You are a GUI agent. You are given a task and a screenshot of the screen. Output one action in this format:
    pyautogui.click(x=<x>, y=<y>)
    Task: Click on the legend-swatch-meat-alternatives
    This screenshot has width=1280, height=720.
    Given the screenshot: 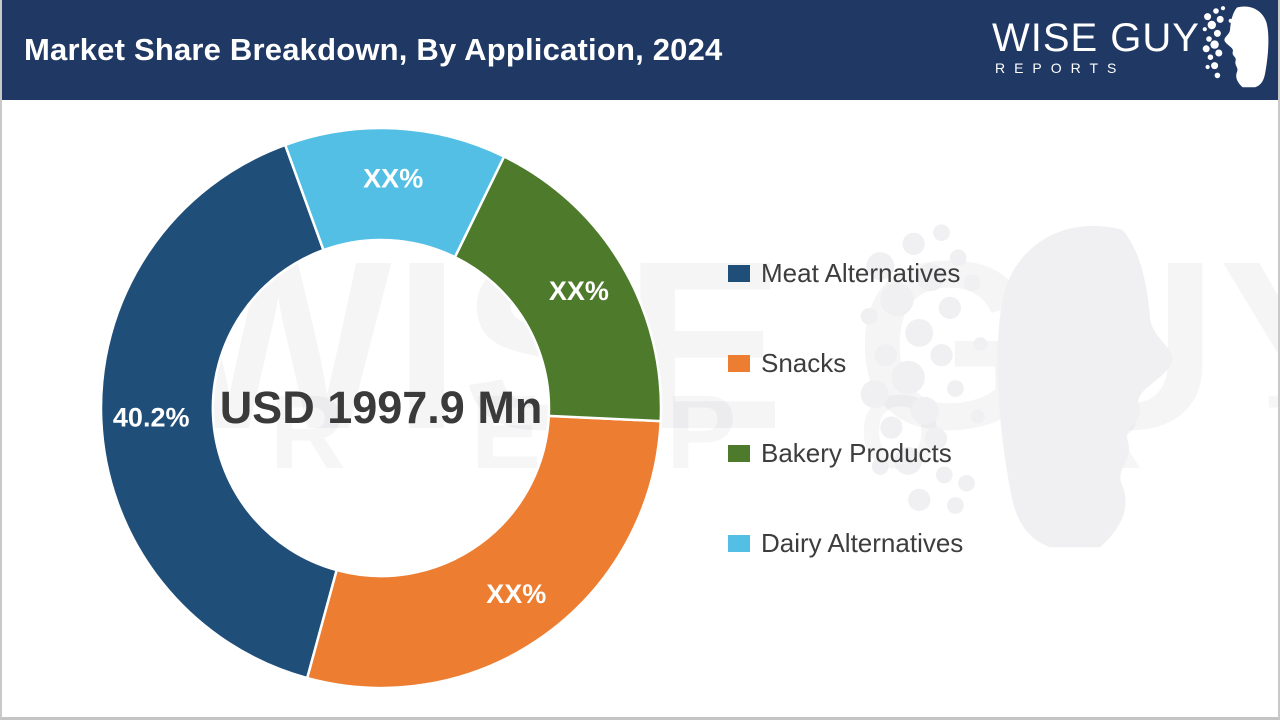 What is the action you would take?
    pyautogui.click(x=739, y=273)
    